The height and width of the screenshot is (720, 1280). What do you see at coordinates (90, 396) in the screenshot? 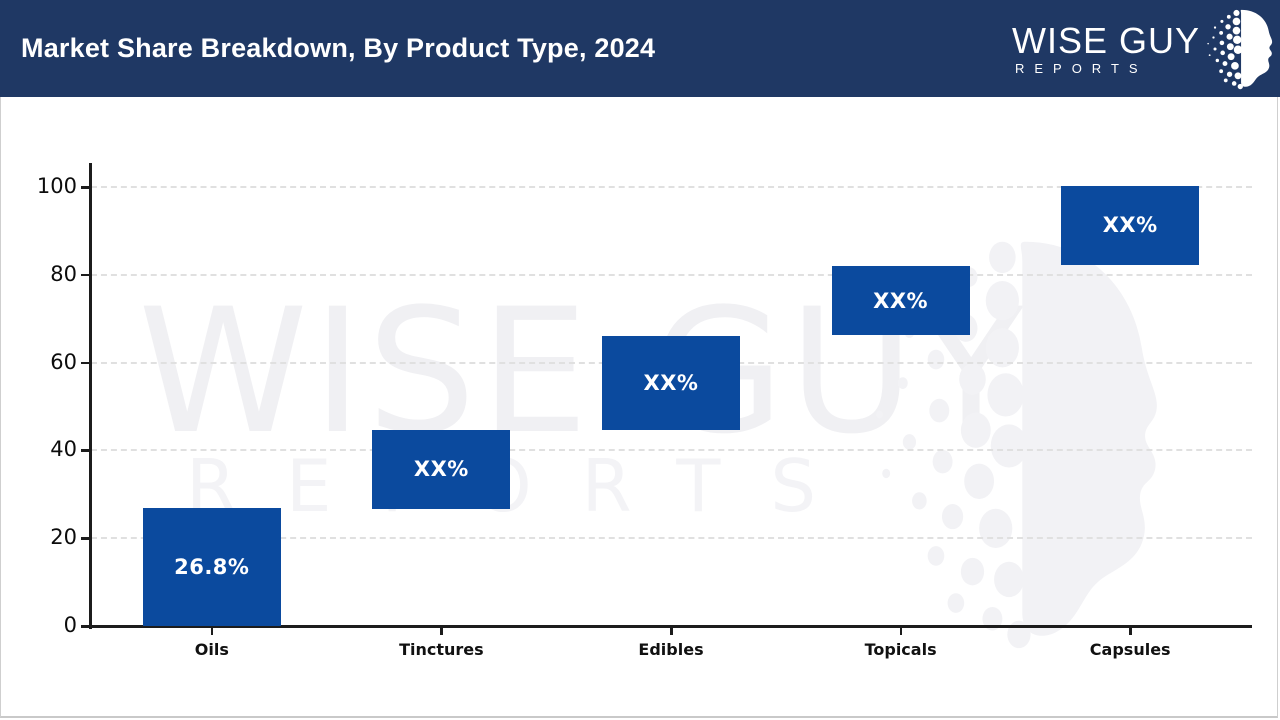
I see `y-axis-line` at bounding box center [90, 396].